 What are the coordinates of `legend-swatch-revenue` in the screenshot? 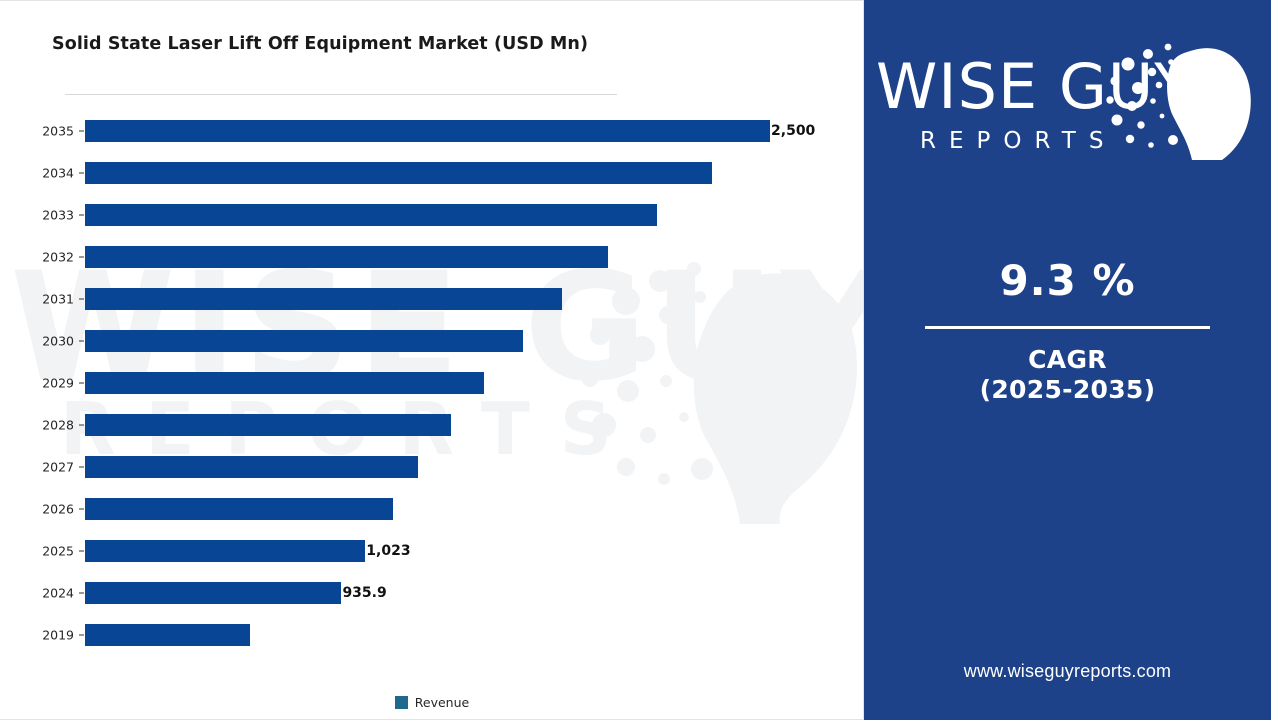 It's located at (401, 702).